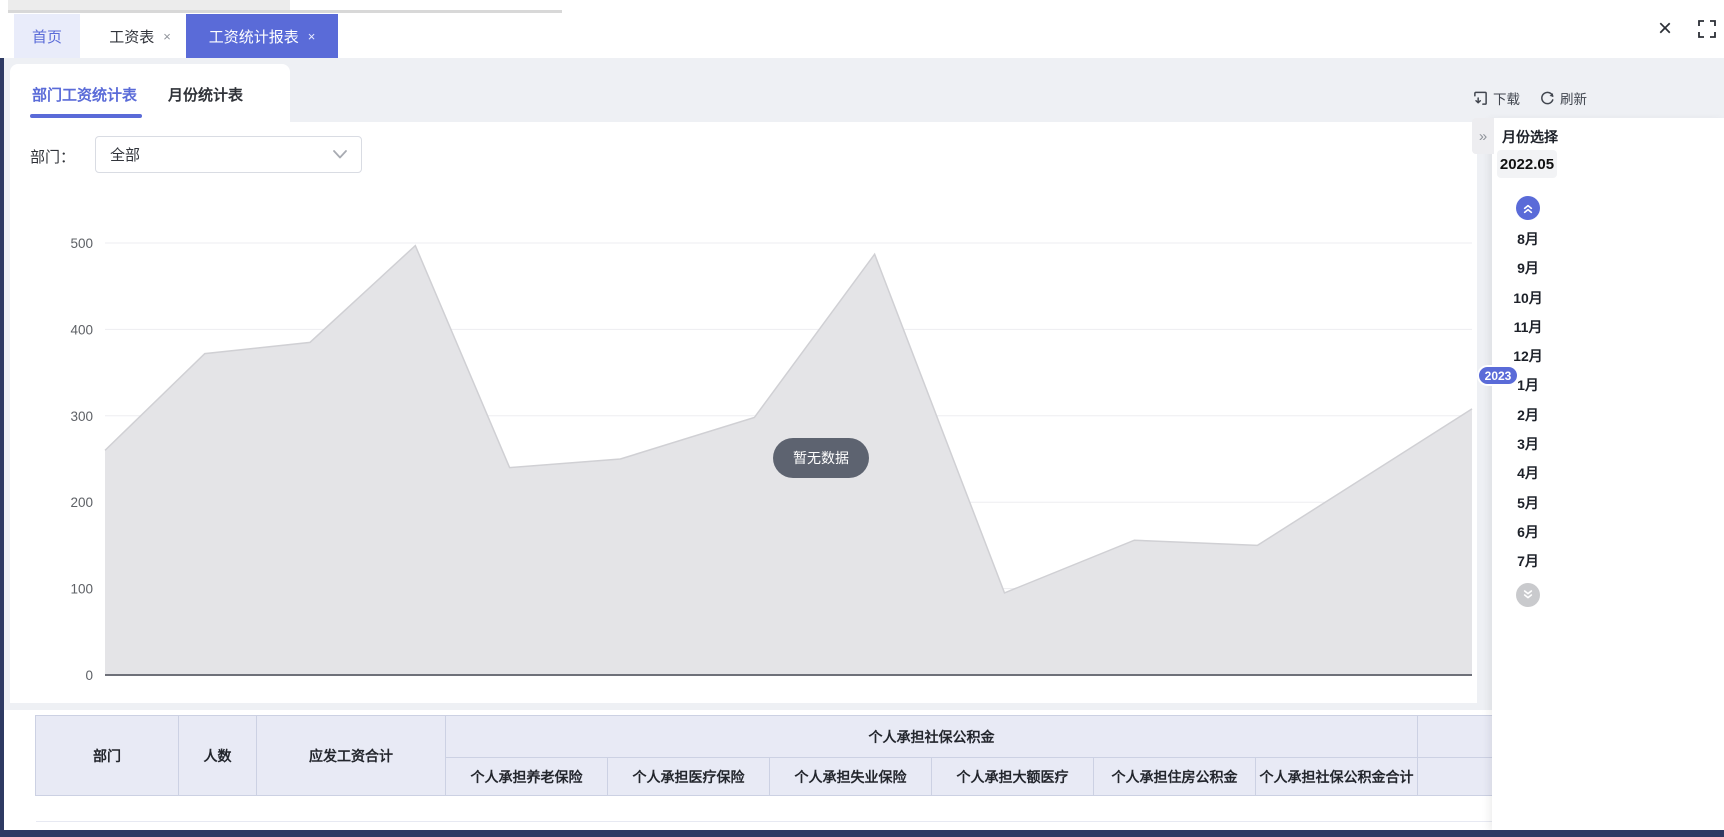 The image size is (1724, 837). What do you see at coordinates (931, 736) in the screenshot?
I see `group-header-personal: 个人承担社保公积金` at bounding box center [931, 736].